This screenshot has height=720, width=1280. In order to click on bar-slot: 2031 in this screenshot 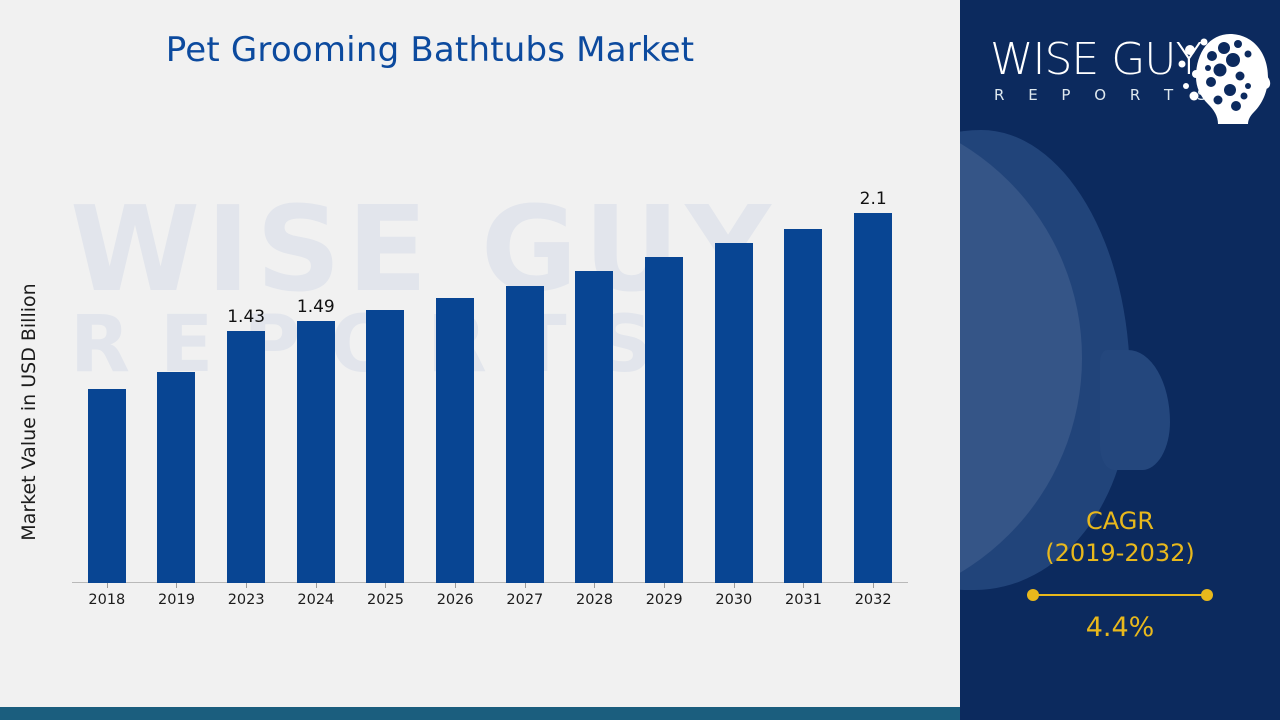, I will do `click(804, 379)`.